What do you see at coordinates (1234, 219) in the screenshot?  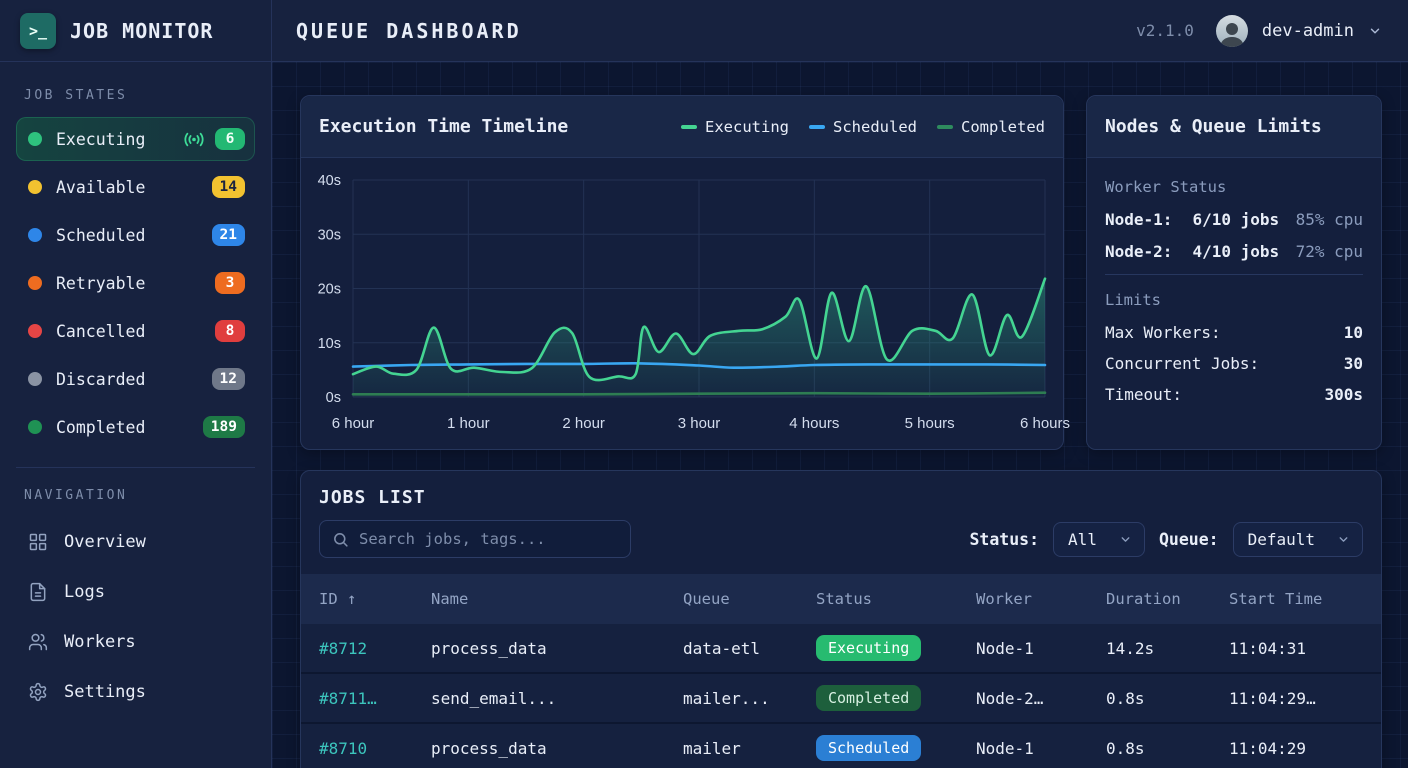 I see `node-status-row: Node-1: 6/10 jobs 85% cpu` at bounding box center [1234, 219].